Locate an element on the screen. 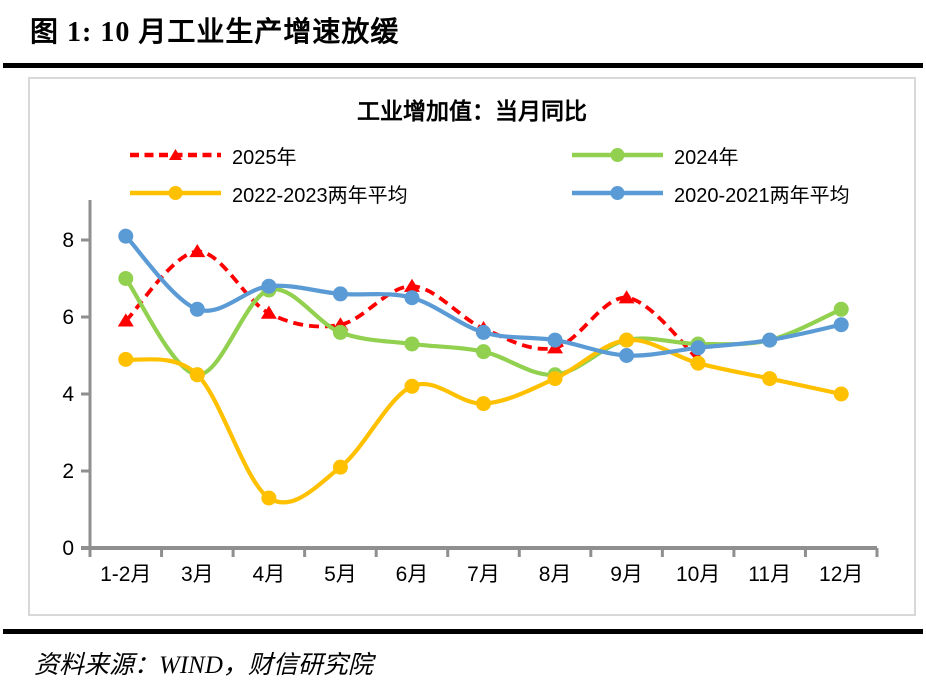 The height and width of the screenshot is (681, 926). x-axis-label: 5月 is located at coordinates (340, 574).